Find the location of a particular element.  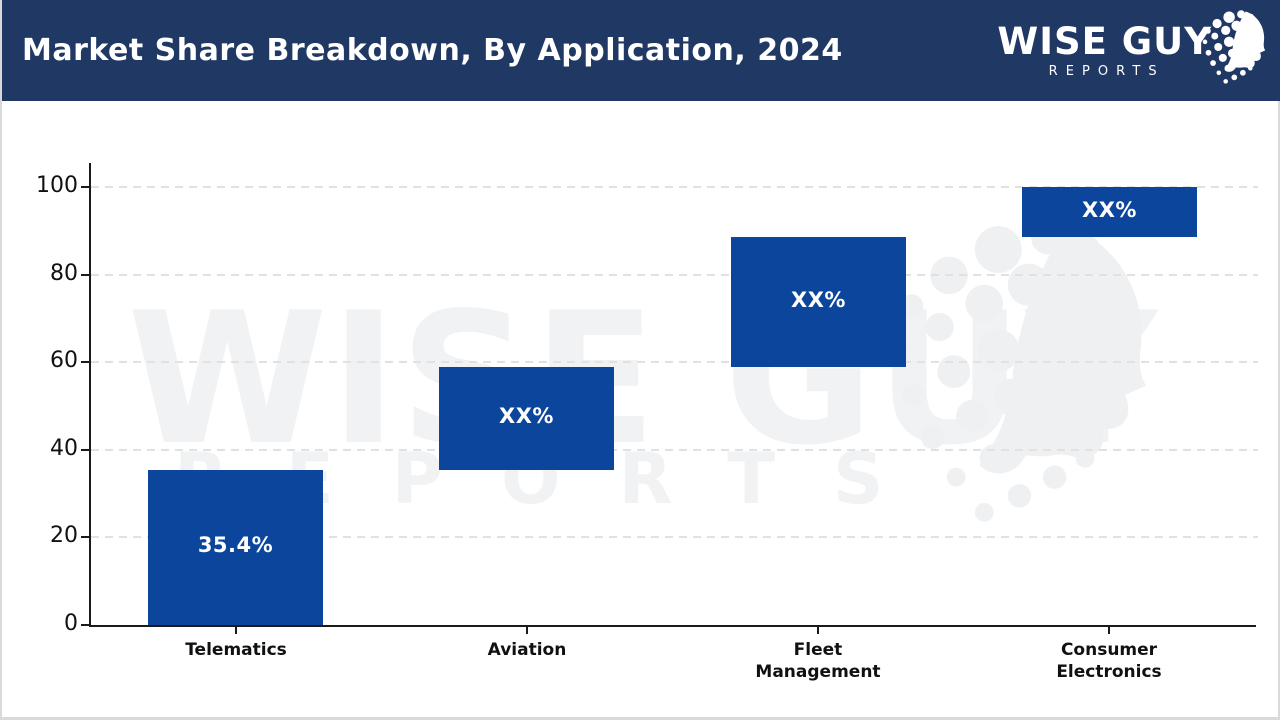

logo-name: WISE GUY is located at coordinates (1104, 42).